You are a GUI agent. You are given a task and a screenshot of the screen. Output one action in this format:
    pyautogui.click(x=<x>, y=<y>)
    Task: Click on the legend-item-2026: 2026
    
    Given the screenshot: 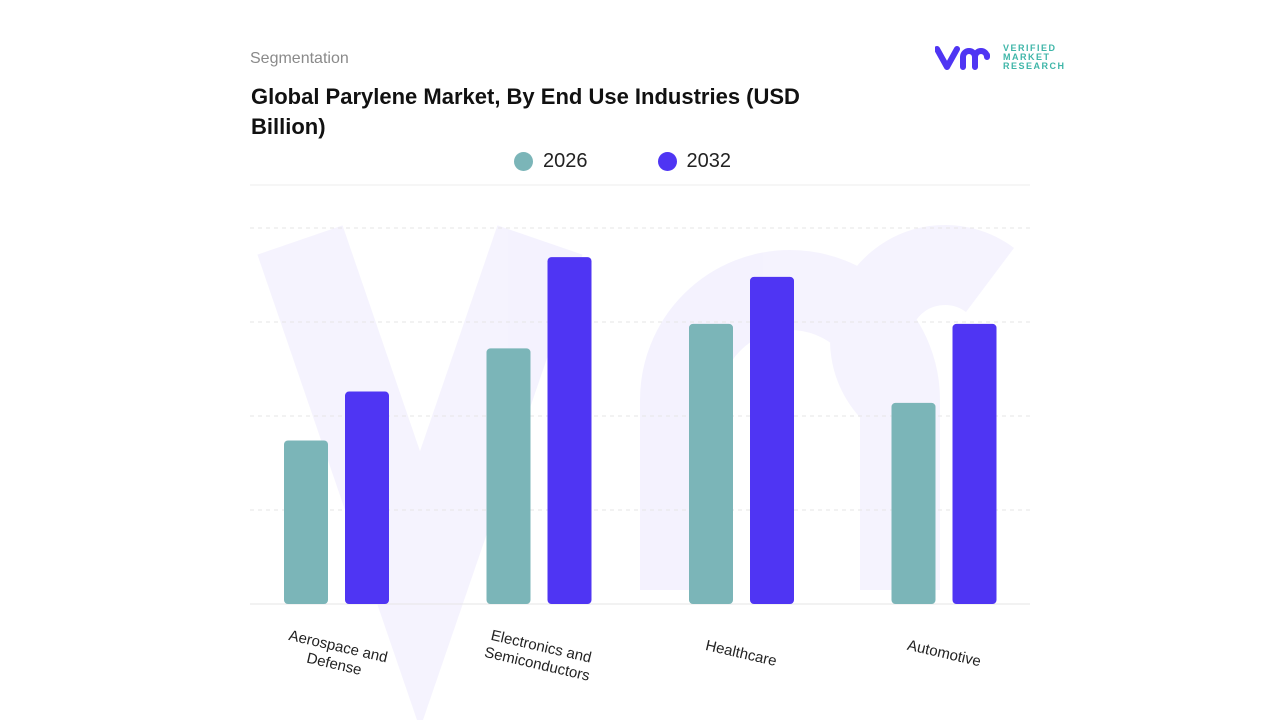 What is the action you would take?
    pyautogui.click(x=551, y=161)
    